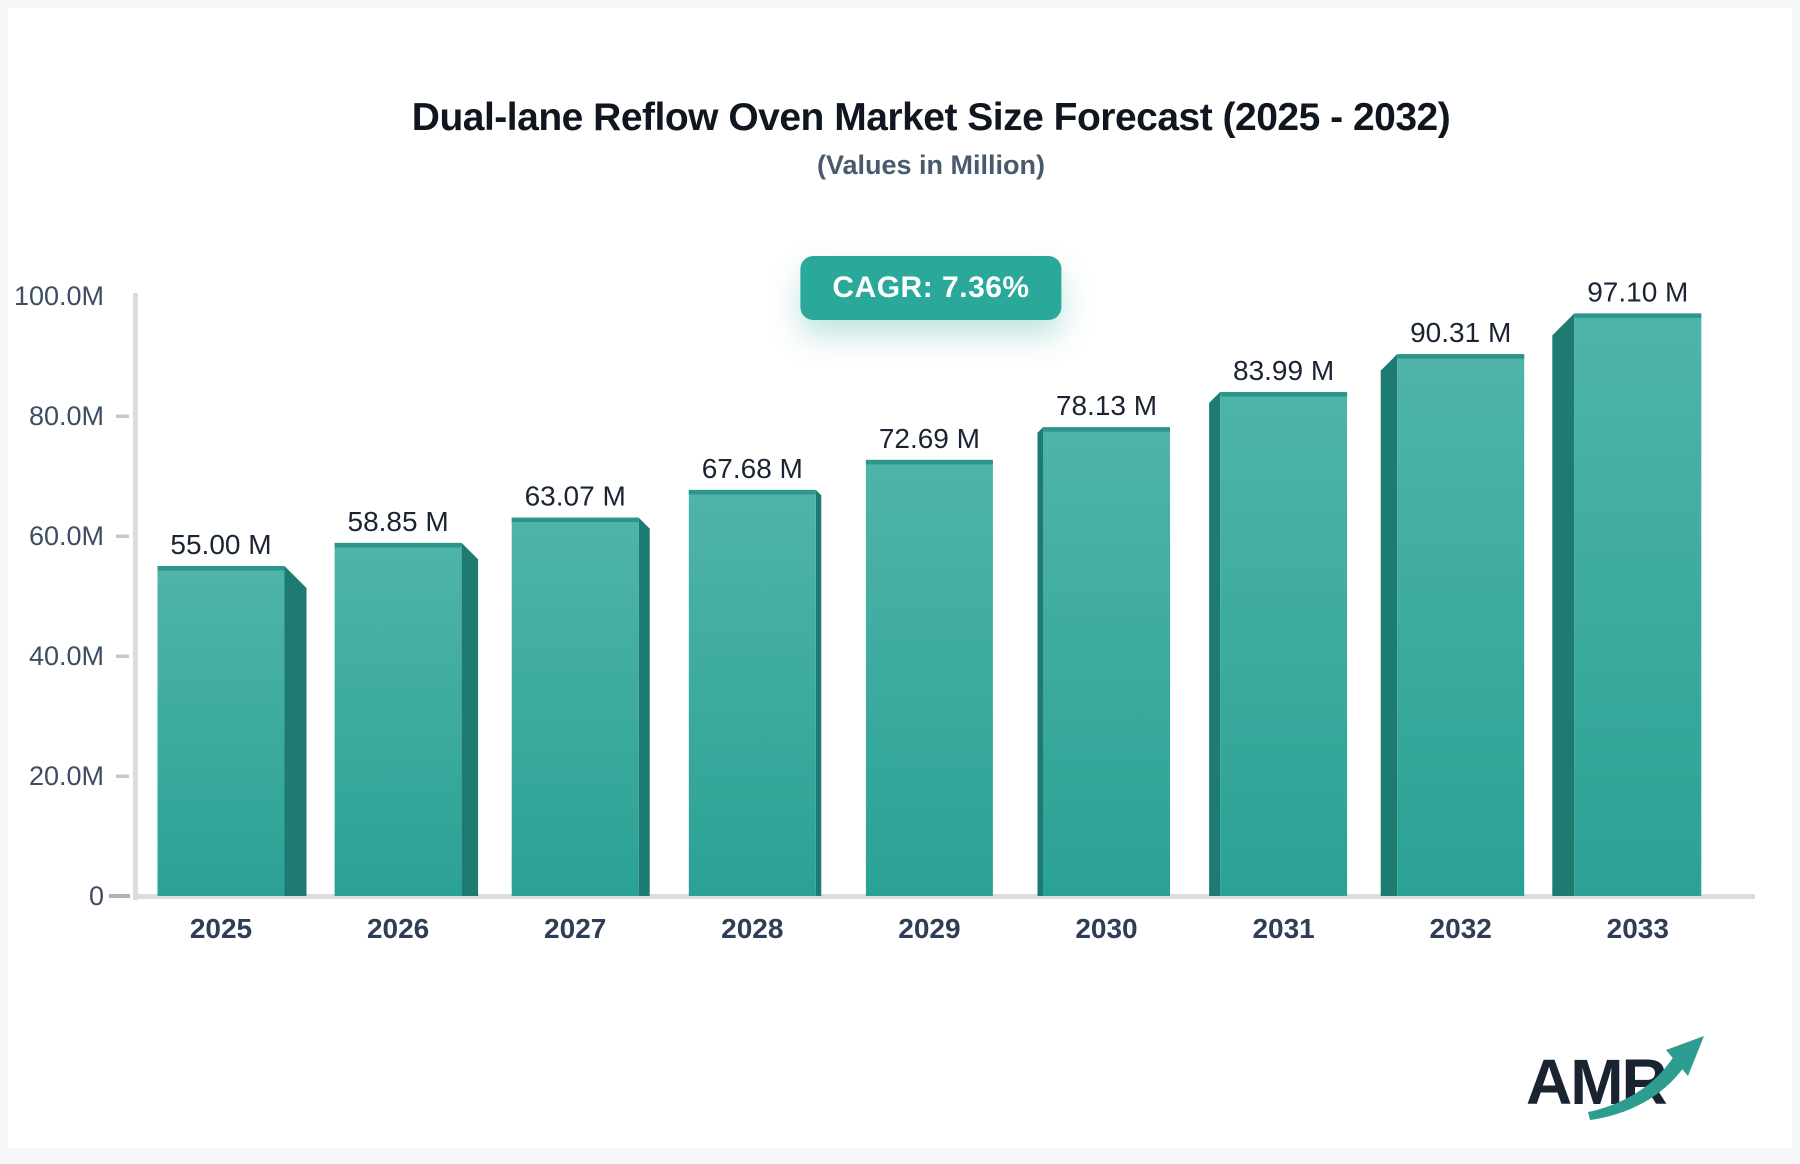  What do you see at coordinates (1106, 928) in the screenshot?
I see `x-tick-label: 2030` at bounding box center [1106, 928].